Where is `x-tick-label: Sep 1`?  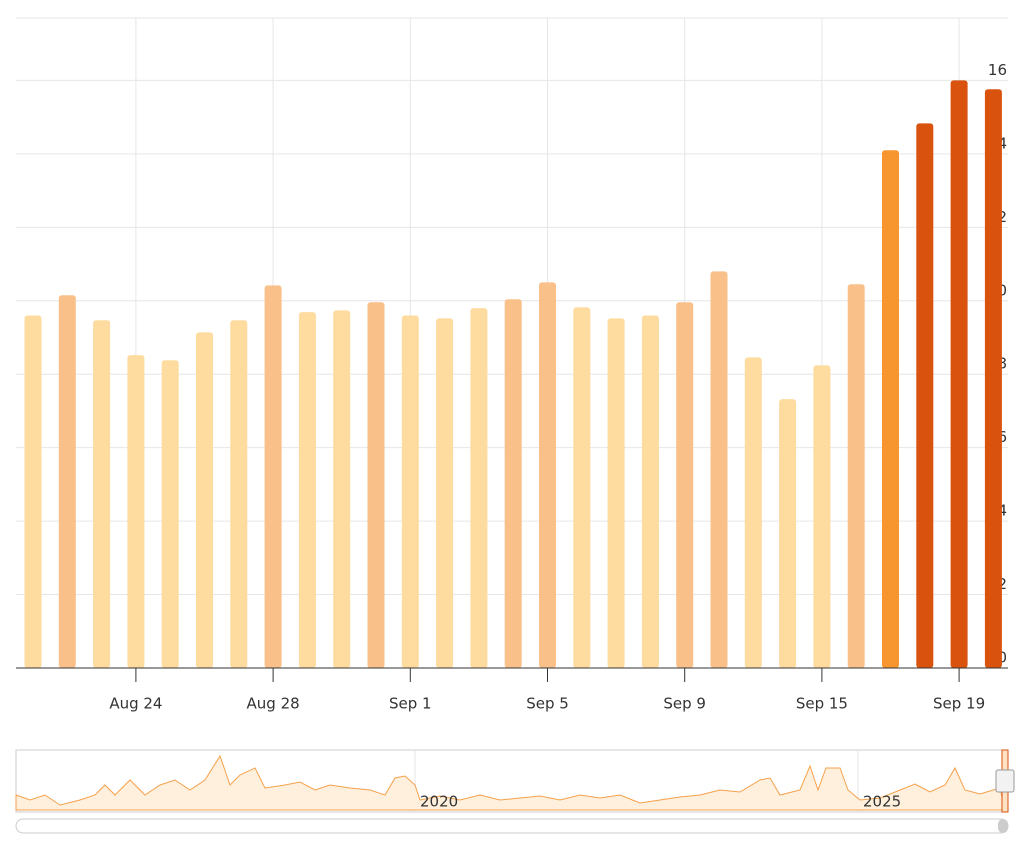 x-tick-label: Sep 1 is located at coordinates (410, 704).